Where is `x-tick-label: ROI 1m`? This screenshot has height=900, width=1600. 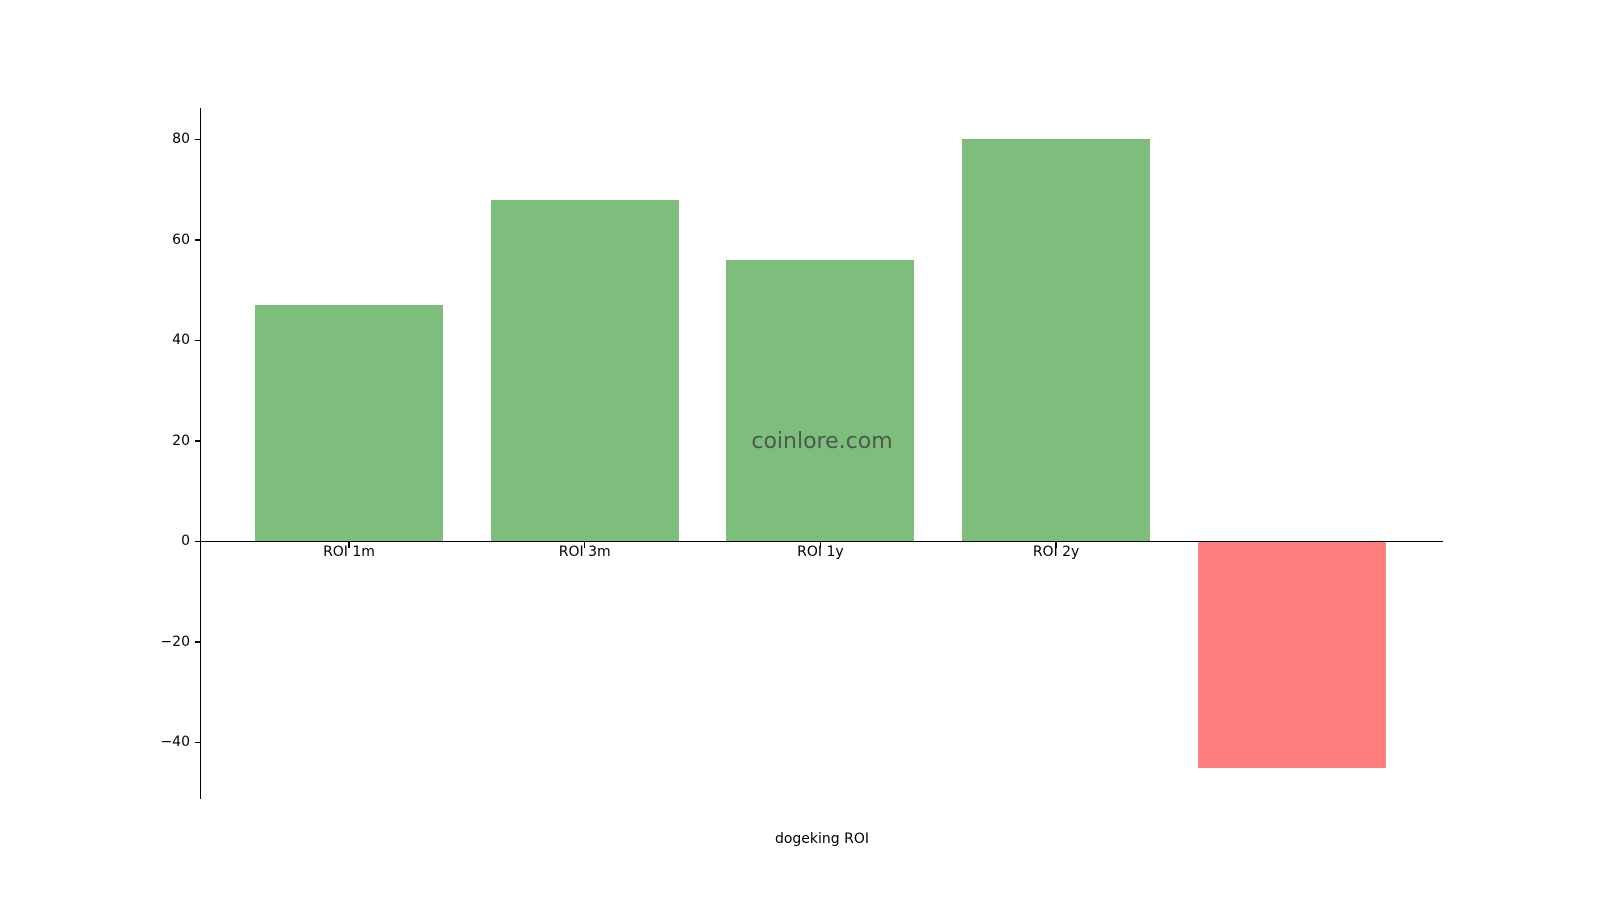
x-tick-label: ROI 1m is located at coordinates (349, 551).